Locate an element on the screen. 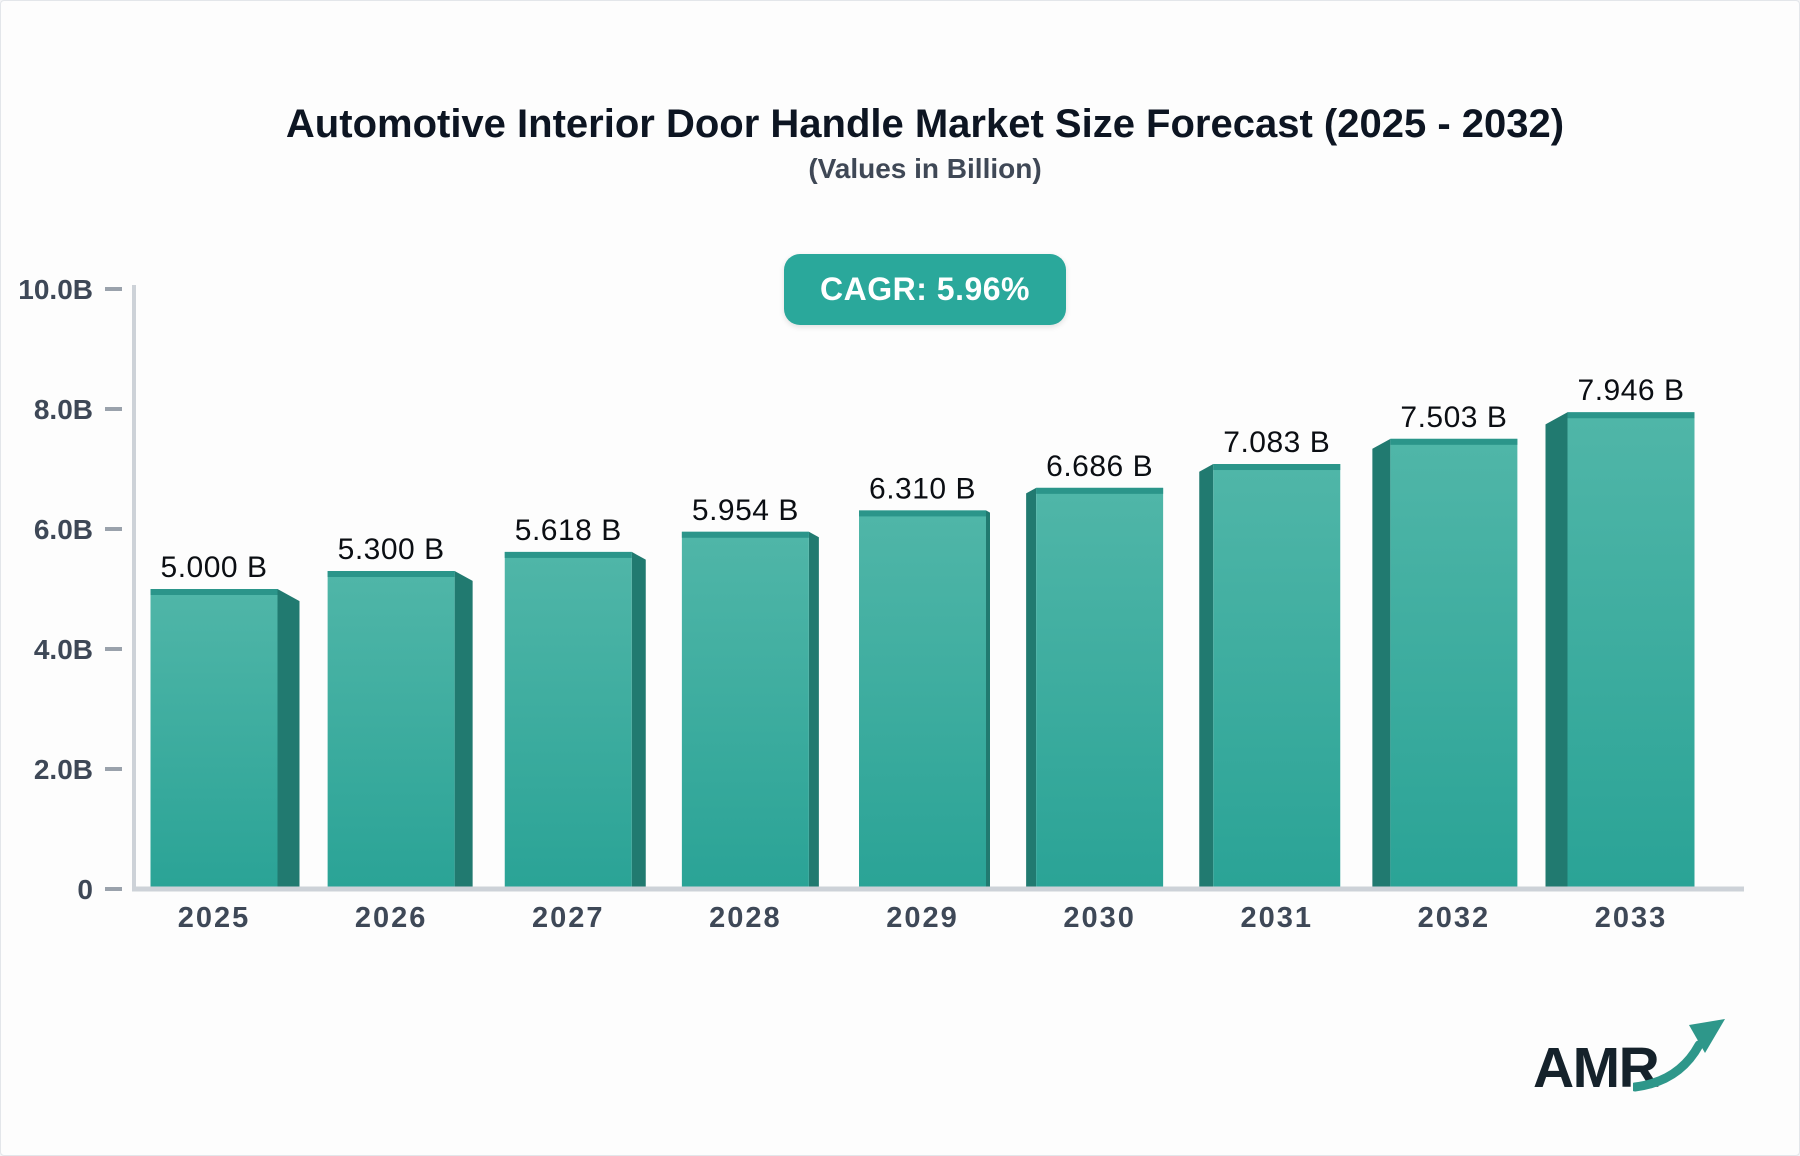  bar-value-label: 7.503 B is located at coordinates (1453, 417).